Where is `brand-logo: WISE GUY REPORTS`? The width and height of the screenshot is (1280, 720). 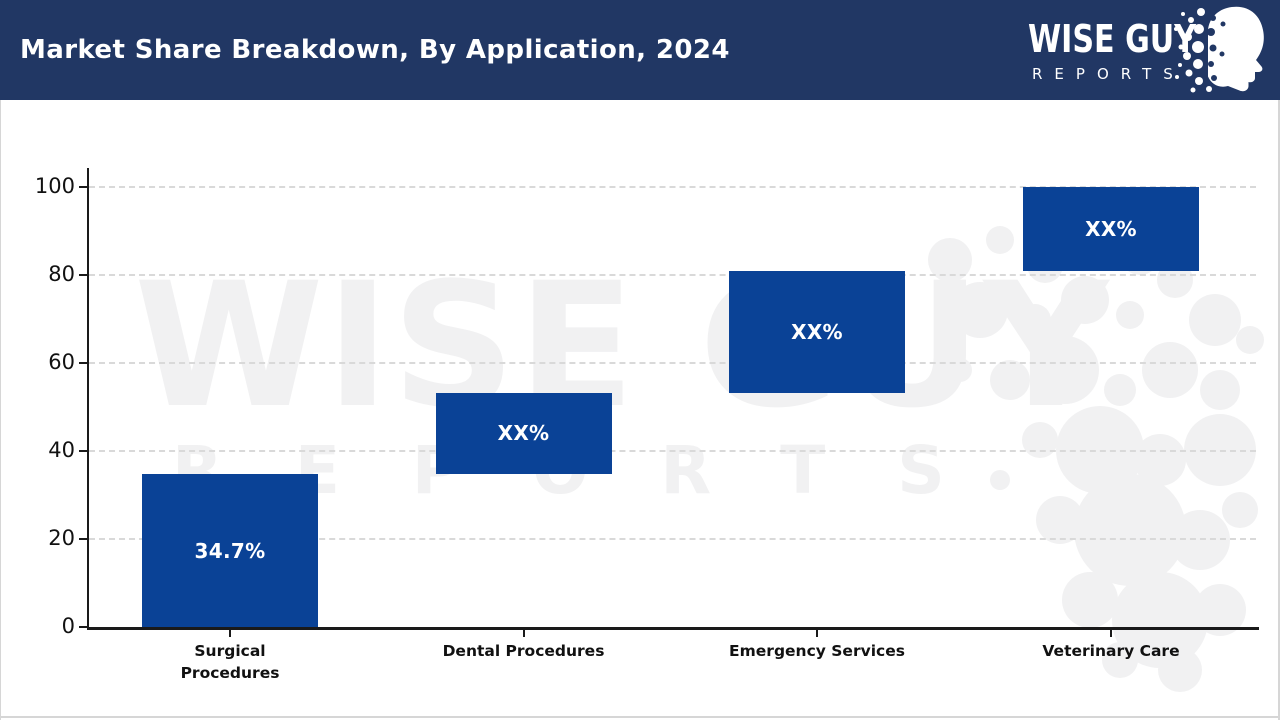 brand-logo: WISE GUY REPORTS is located at coordinates (1146, 50).